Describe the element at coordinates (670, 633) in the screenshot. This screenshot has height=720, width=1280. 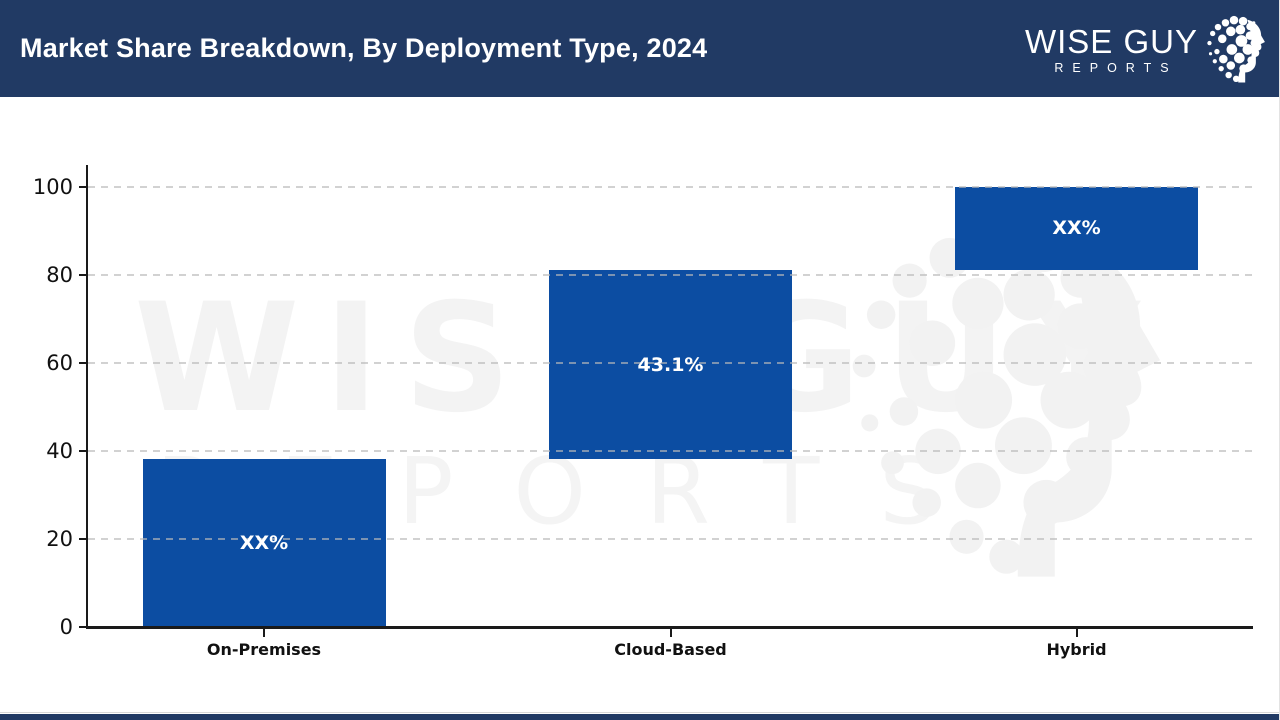
I see `x-tick-mark-cloud-based` at that location.